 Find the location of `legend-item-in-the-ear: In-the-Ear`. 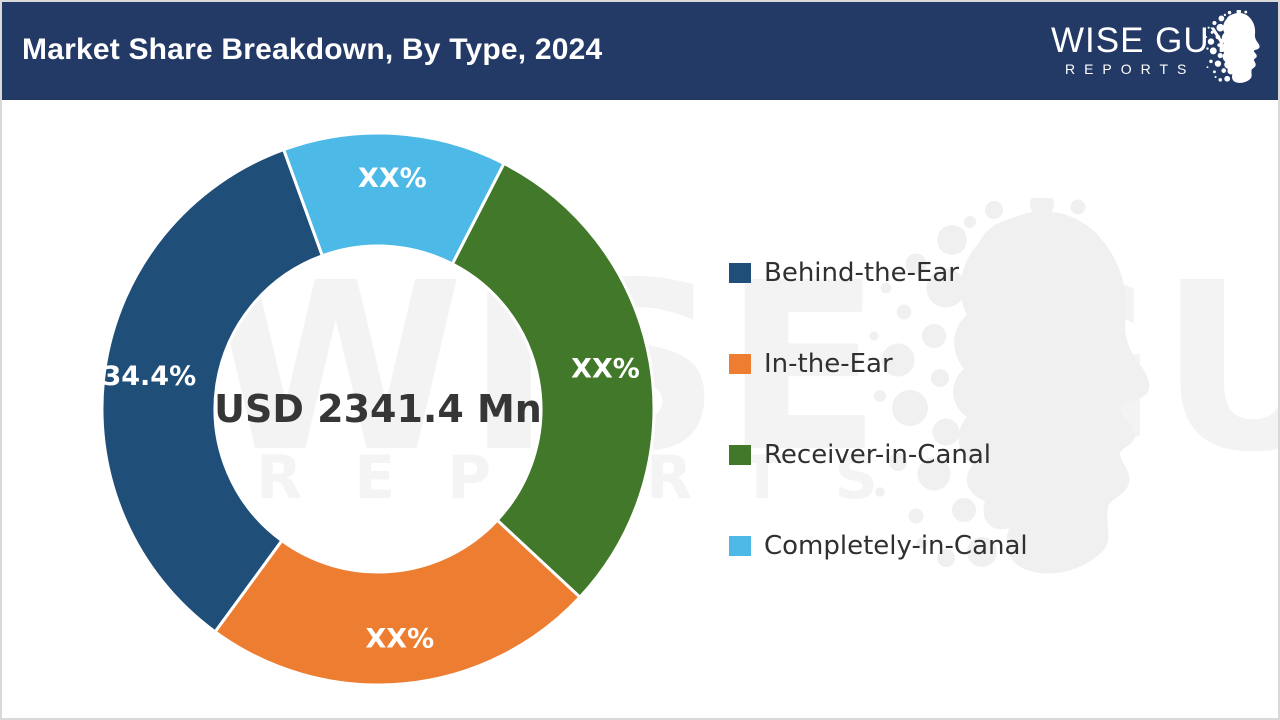

legend-item-in-the-ear: In-the-Ear is located at coordinates (878, 364).